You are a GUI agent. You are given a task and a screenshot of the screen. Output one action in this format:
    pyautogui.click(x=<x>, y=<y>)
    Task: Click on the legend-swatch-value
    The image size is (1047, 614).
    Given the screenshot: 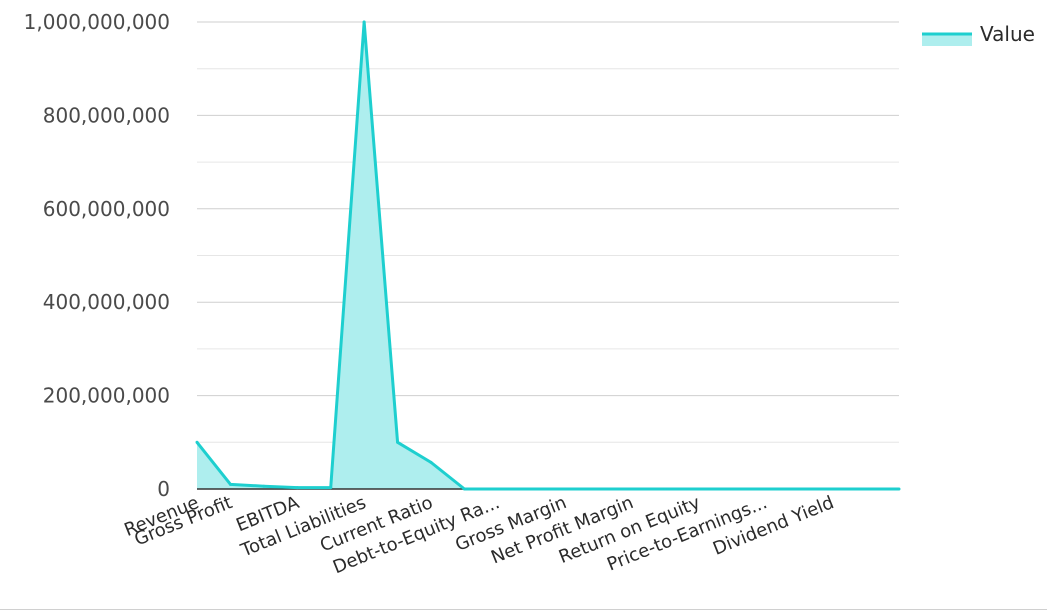 What is the action you would take?
    pyautogui.click(x=947, y=40)
    